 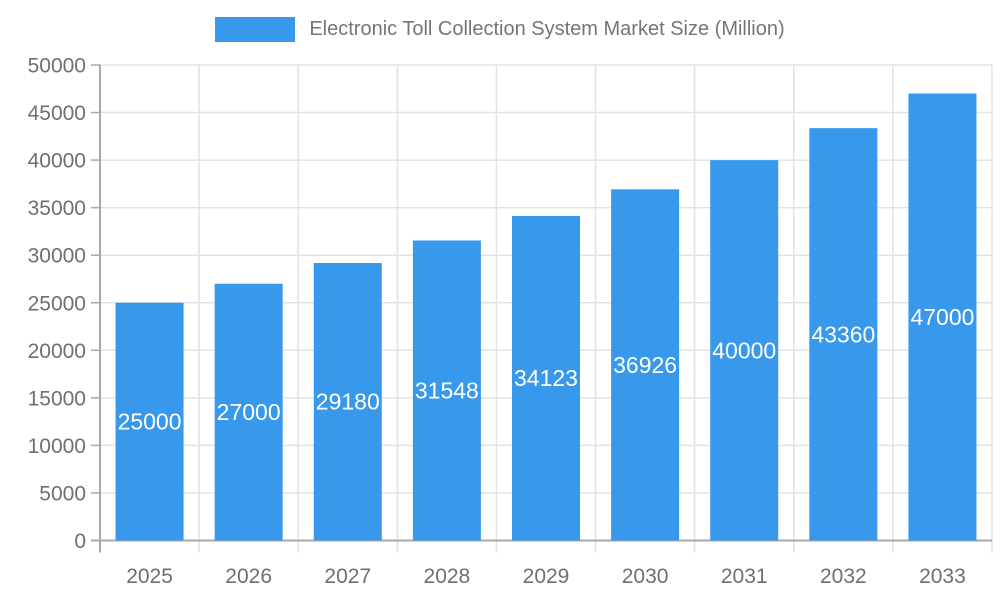 I want to click on bar-value-label: 25000, so click(x=150, y=422).